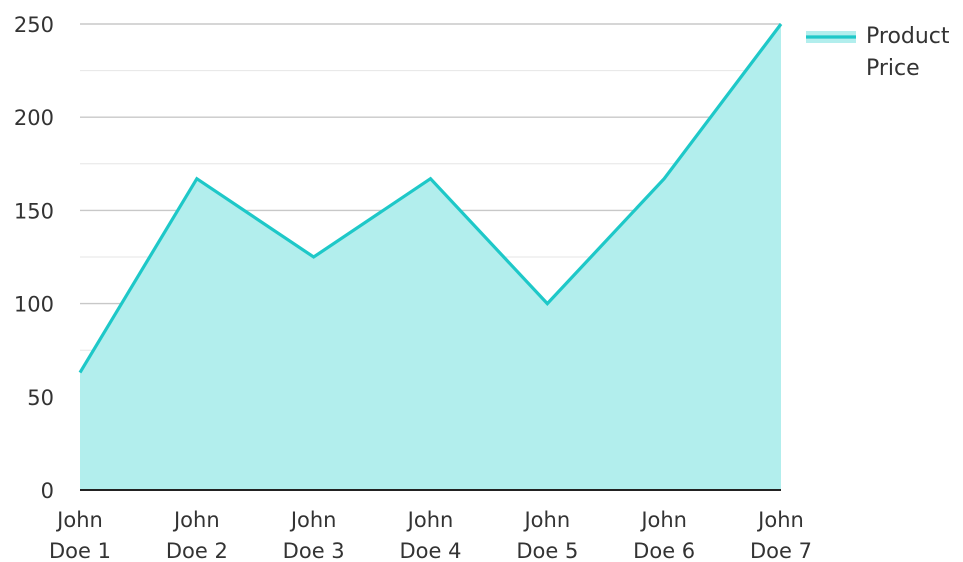 The image size is (963, 562). What do you see at coordinates (314, 550) in the screenshot?
I see `x-tick-label-line: Doe 3` at bounding box center [314, 550].